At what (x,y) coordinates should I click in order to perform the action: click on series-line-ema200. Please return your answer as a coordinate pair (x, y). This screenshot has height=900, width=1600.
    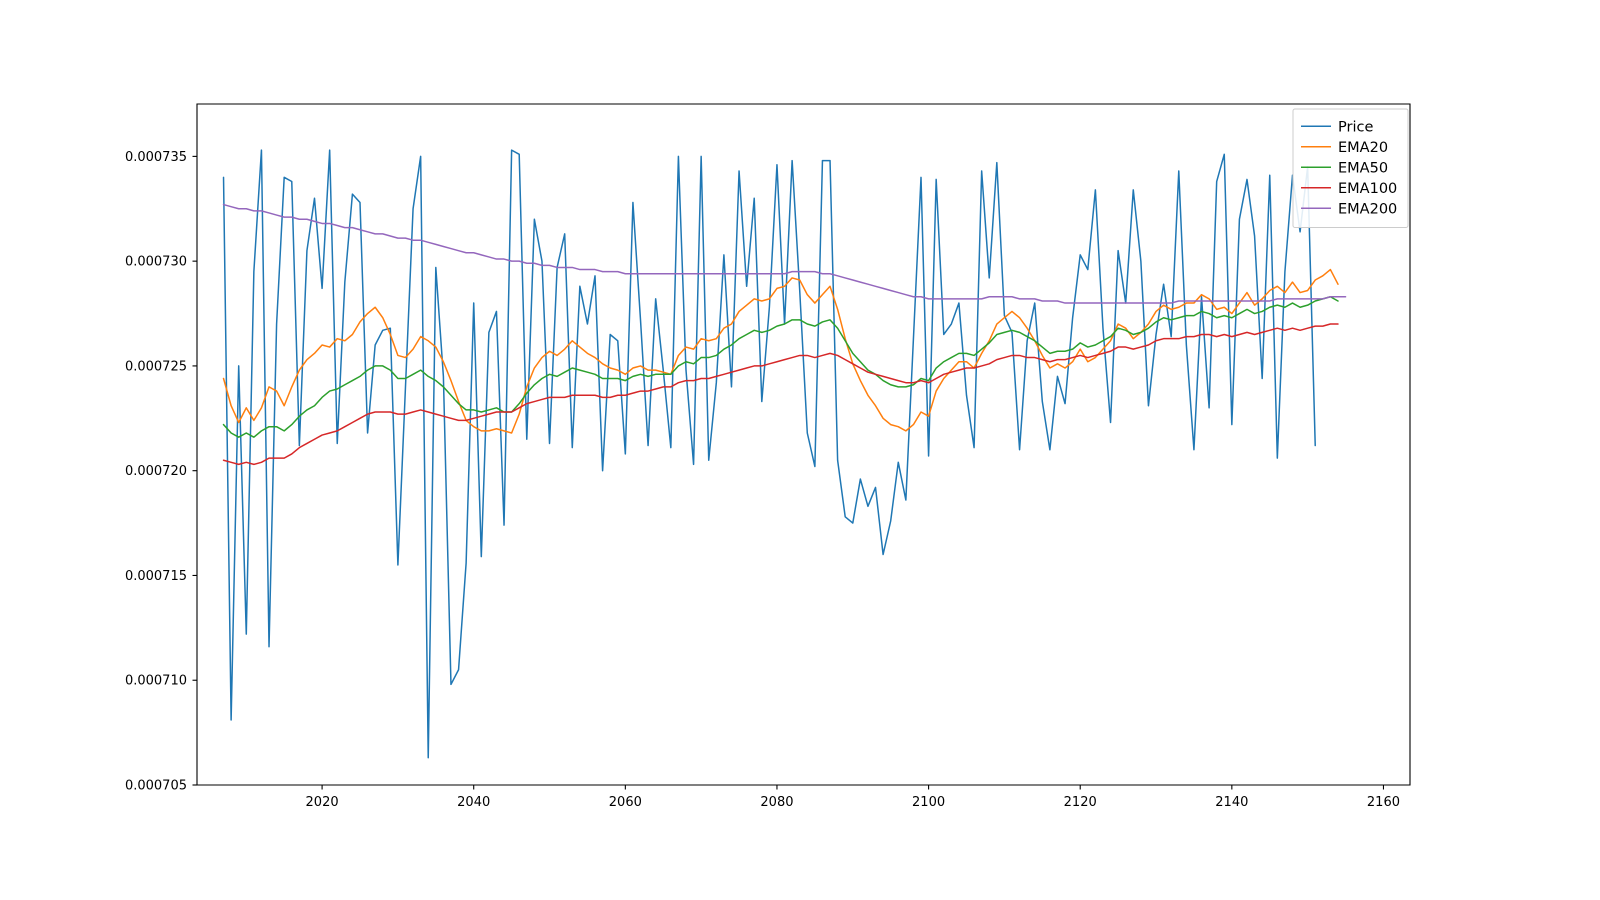
    Looking at the image, I should click on (784, 253).